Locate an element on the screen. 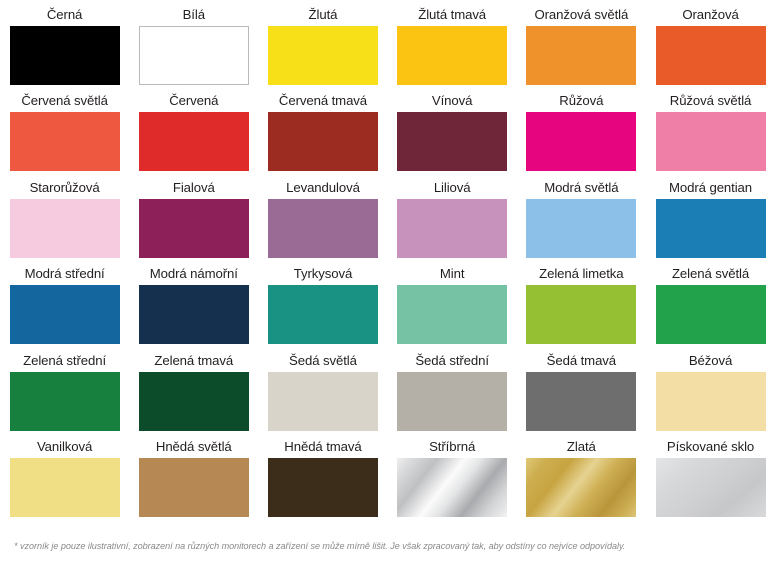 Image resolution: width=775 pixels, height=564 pixels. swatch-label: Červená is located at coordinates (194, 101).